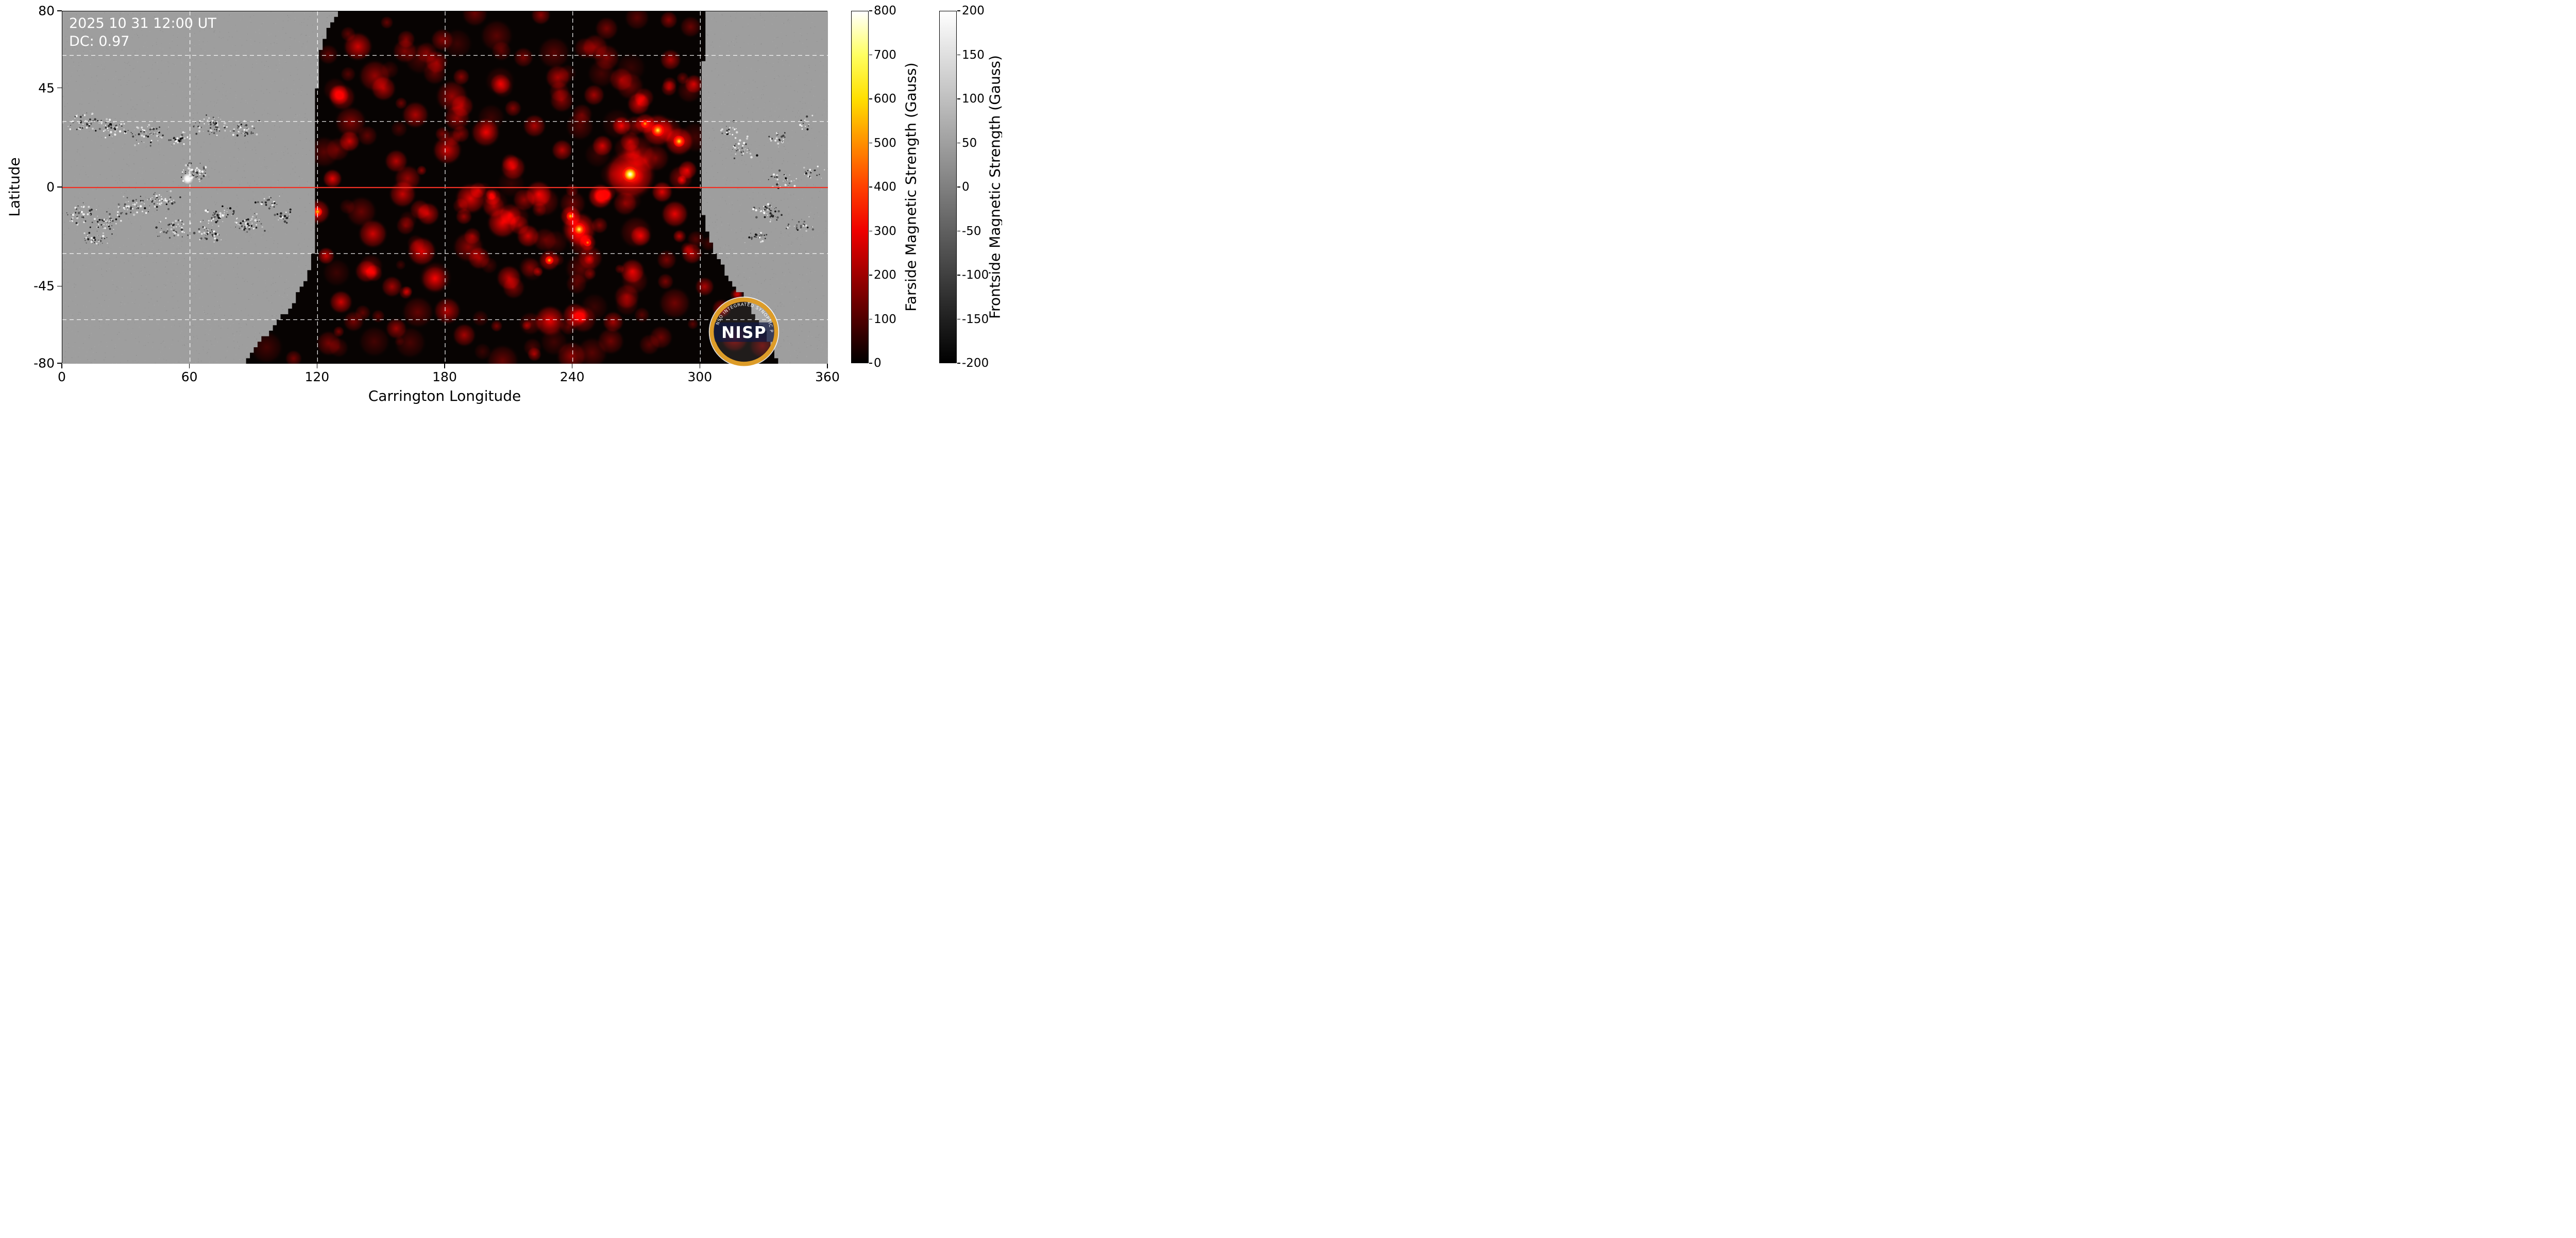  I want to click on y-tick-label: 45, so click(46, 88).